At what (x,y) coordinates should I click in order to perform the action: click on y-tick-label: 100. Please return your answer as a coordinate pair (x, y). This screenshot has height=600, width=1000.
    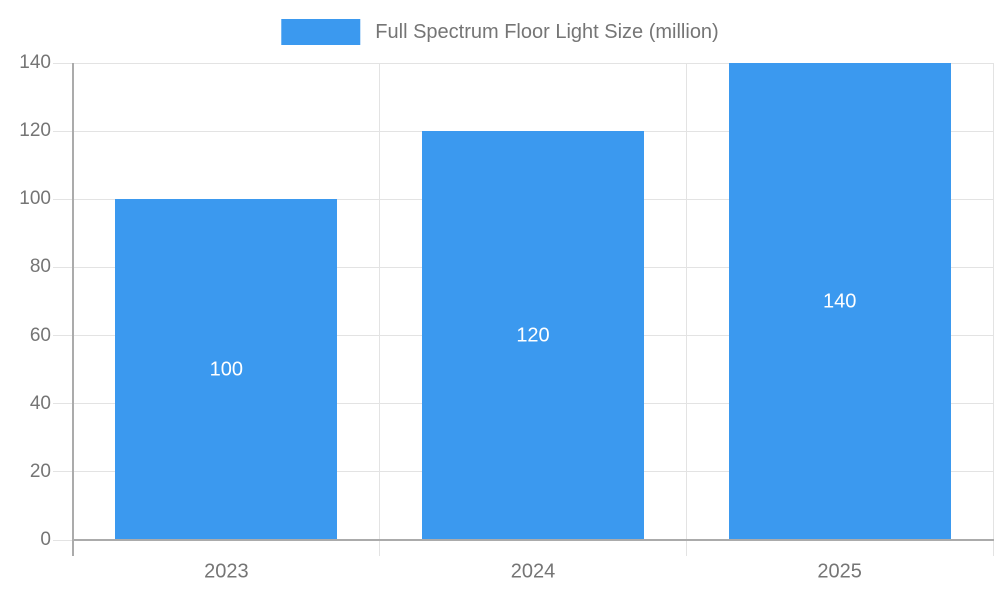
    Looking at the image, I should click on (35, 199).